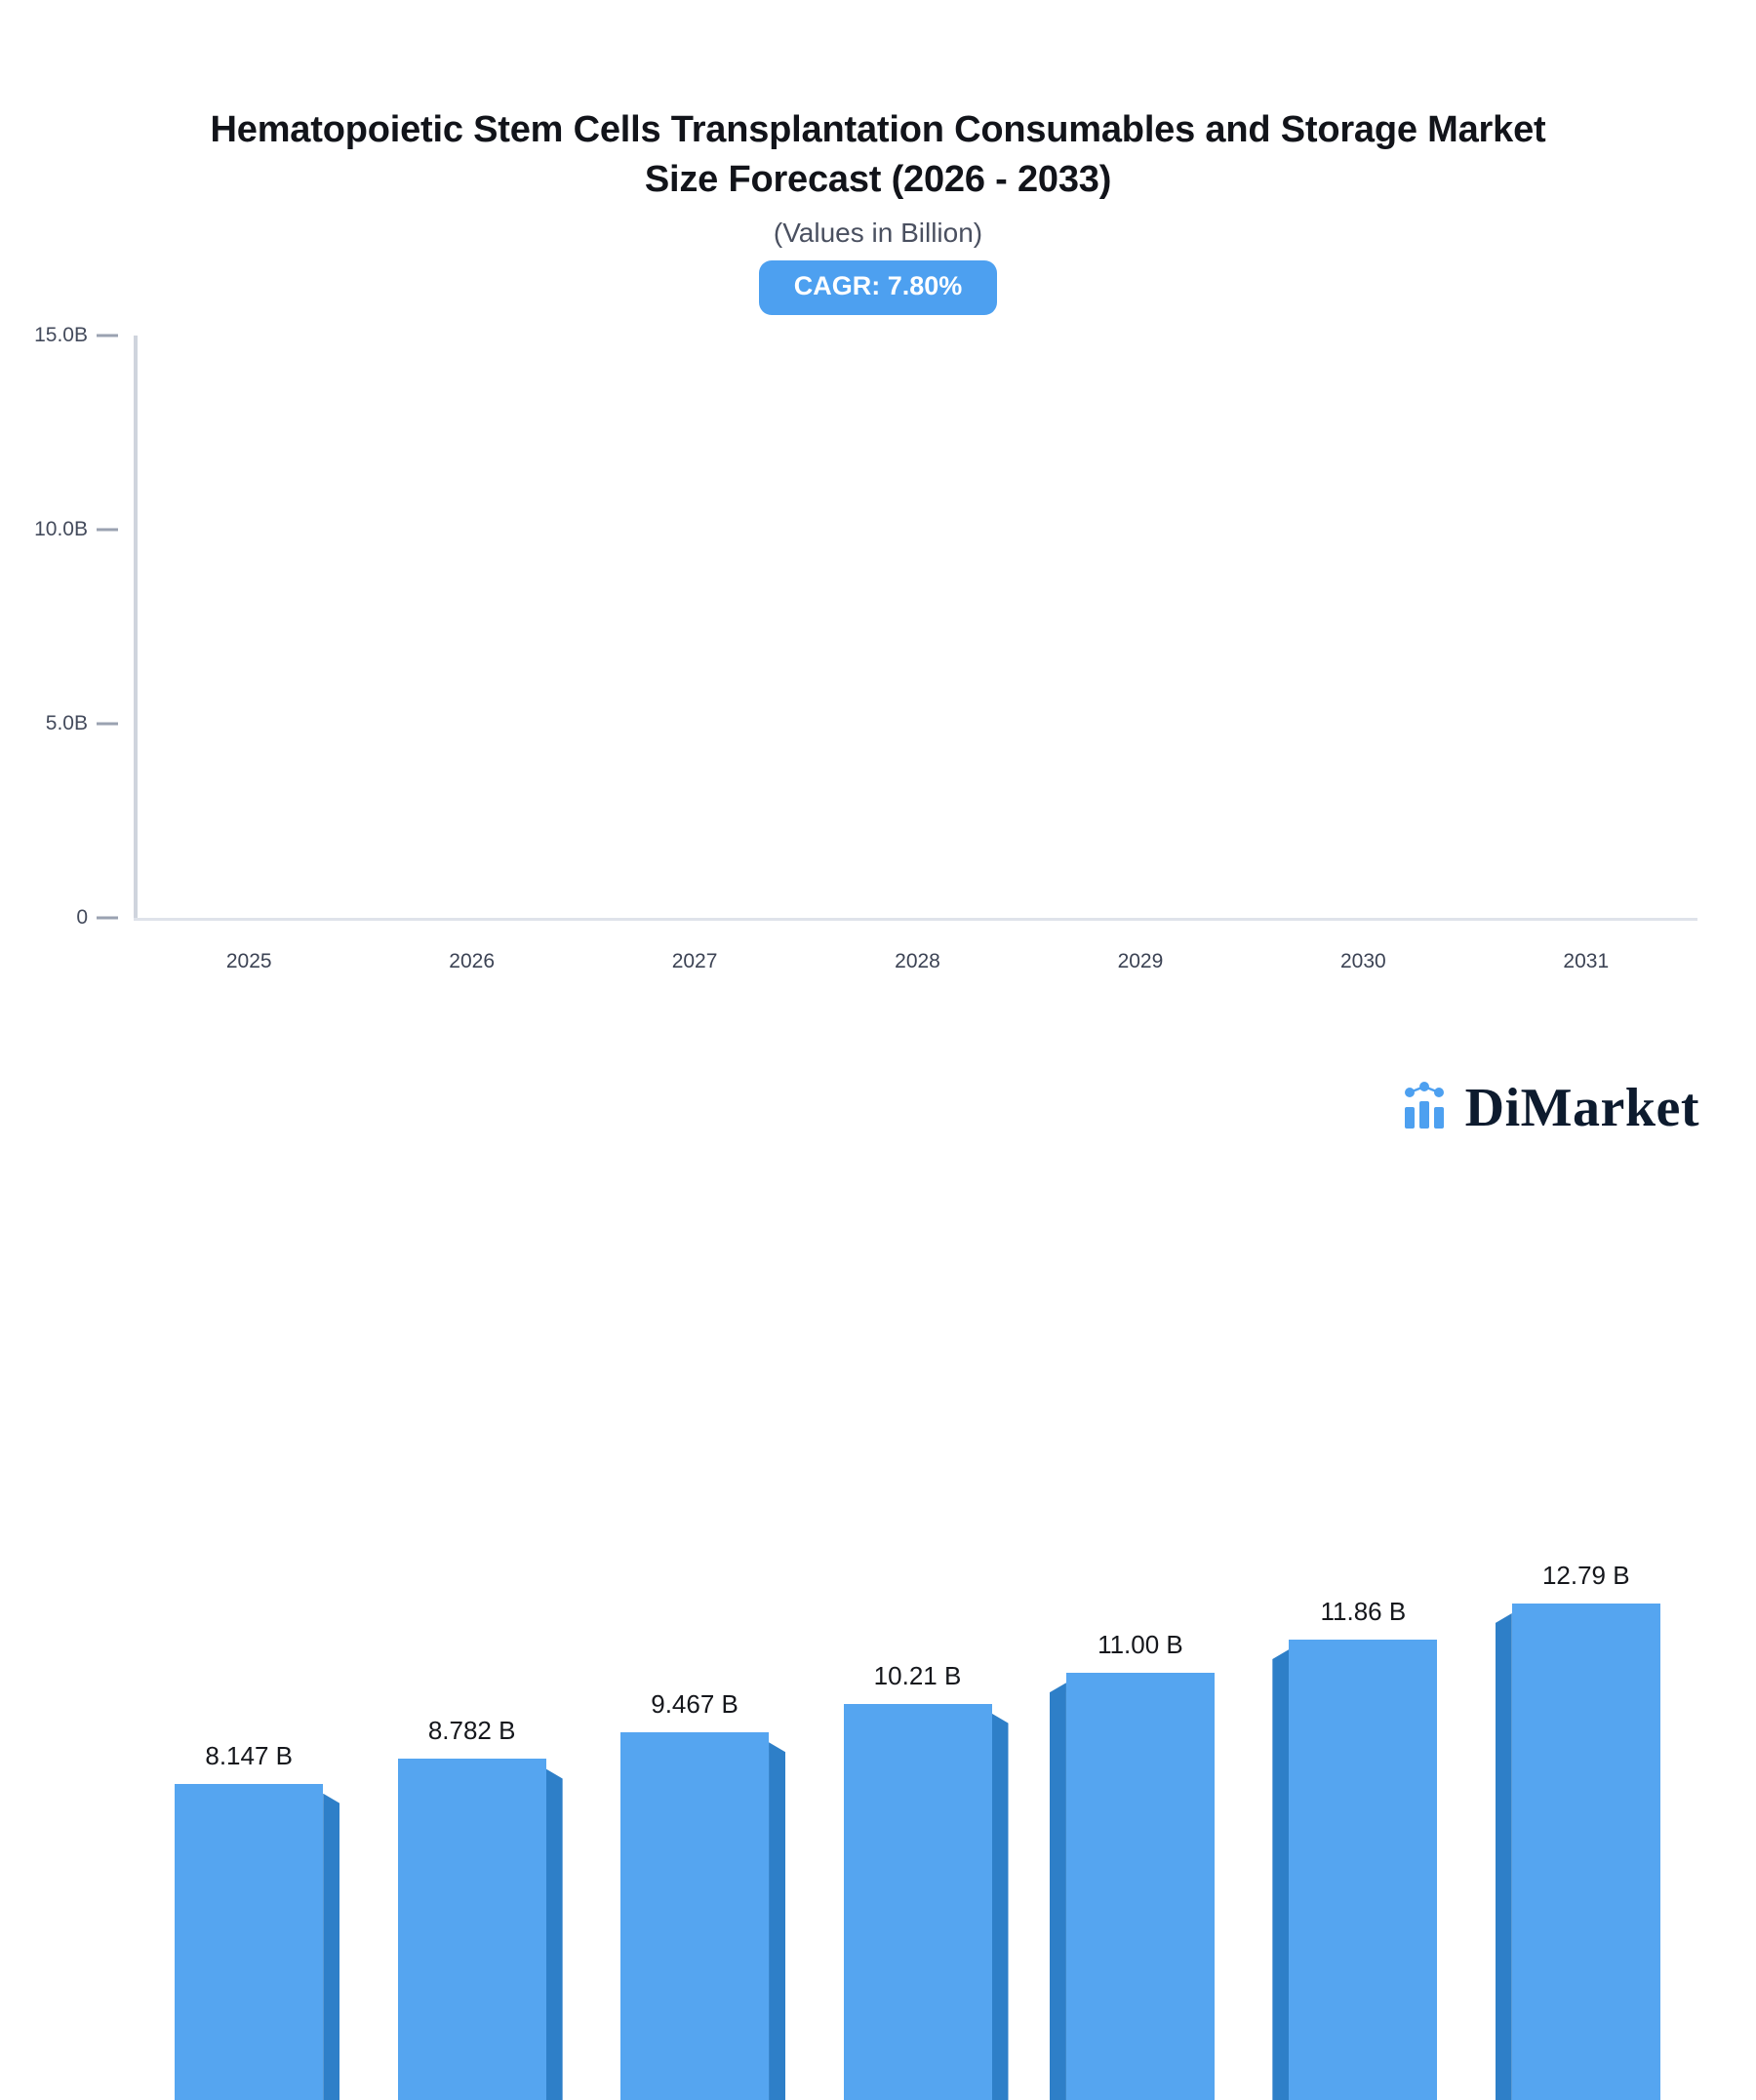  What do you see at coordinates (1362, 961) in the screenshot?
I see `x-axis-tick-label: 2030` at bounding box center [1362, 961].